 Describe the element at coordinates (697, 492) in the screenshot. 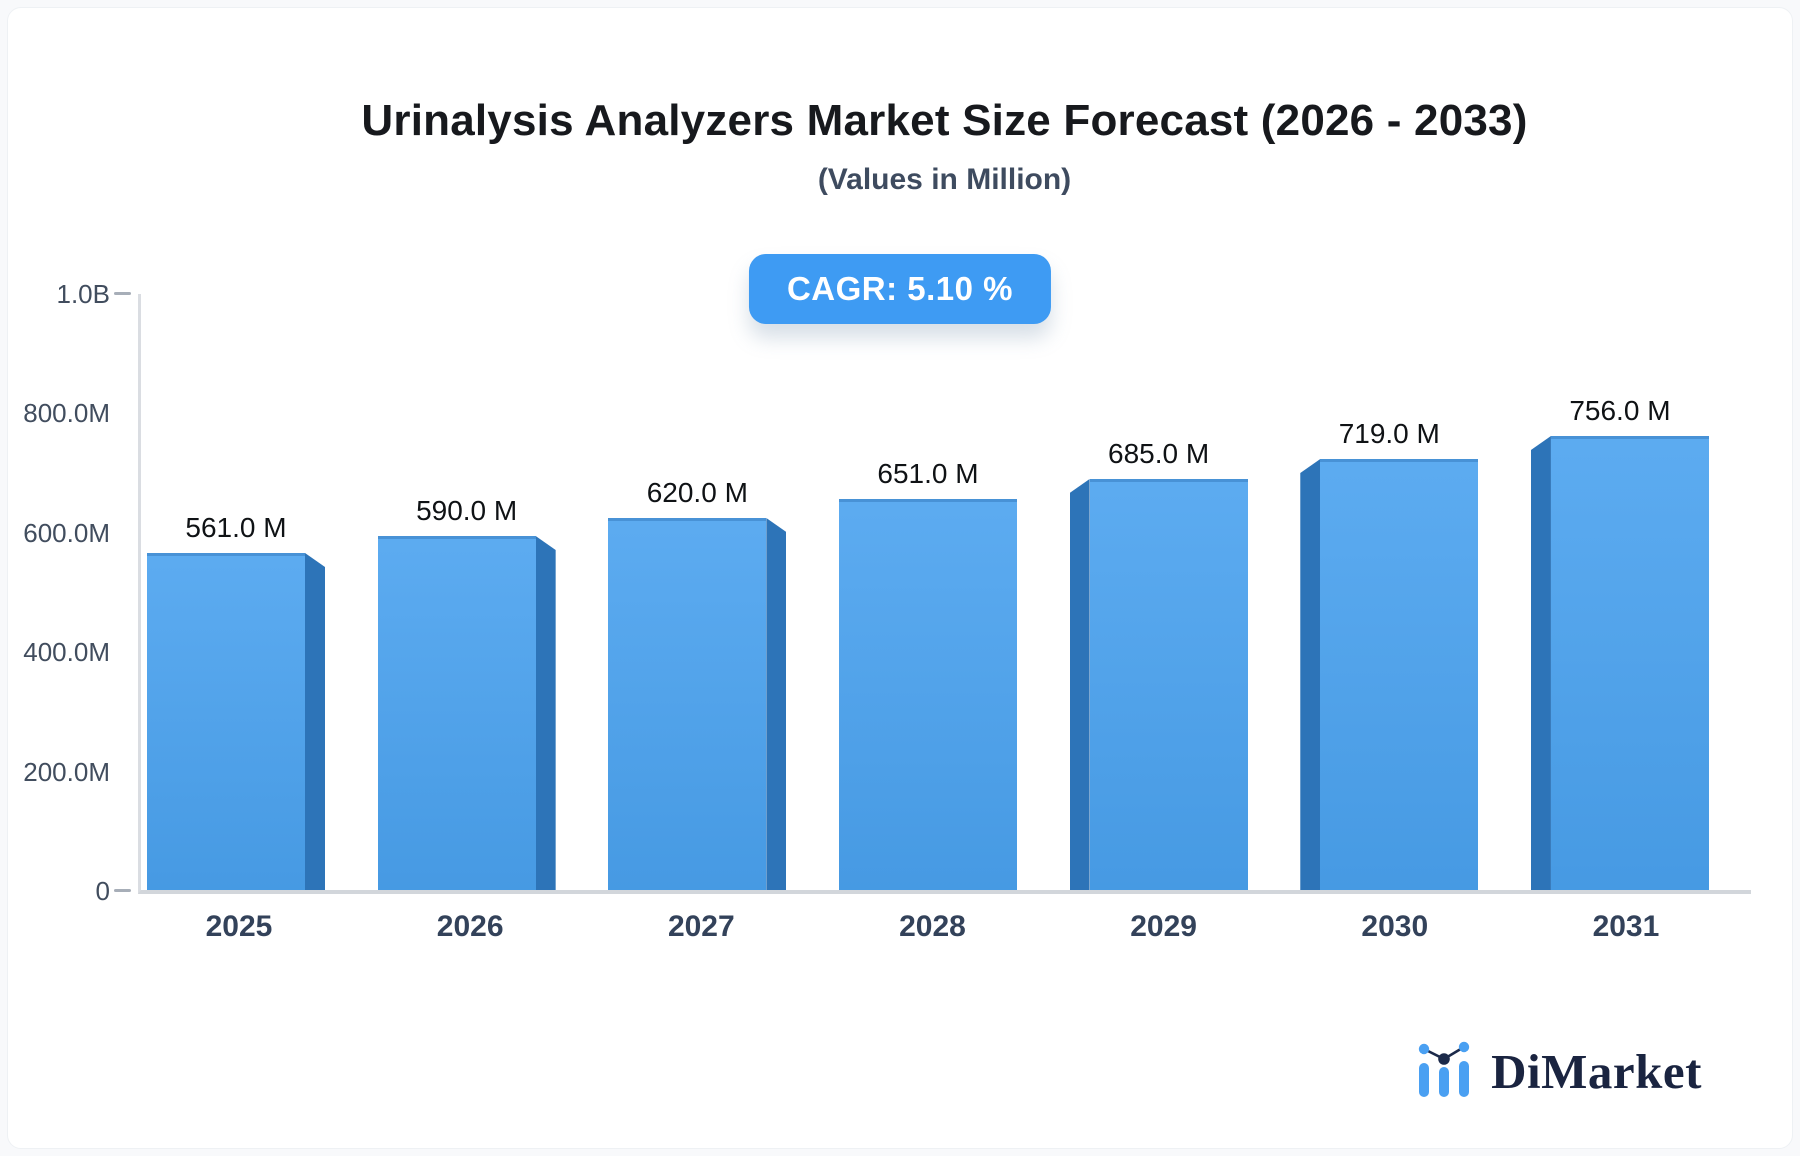

I see `bar-value-label: 620.0 M` at that location.